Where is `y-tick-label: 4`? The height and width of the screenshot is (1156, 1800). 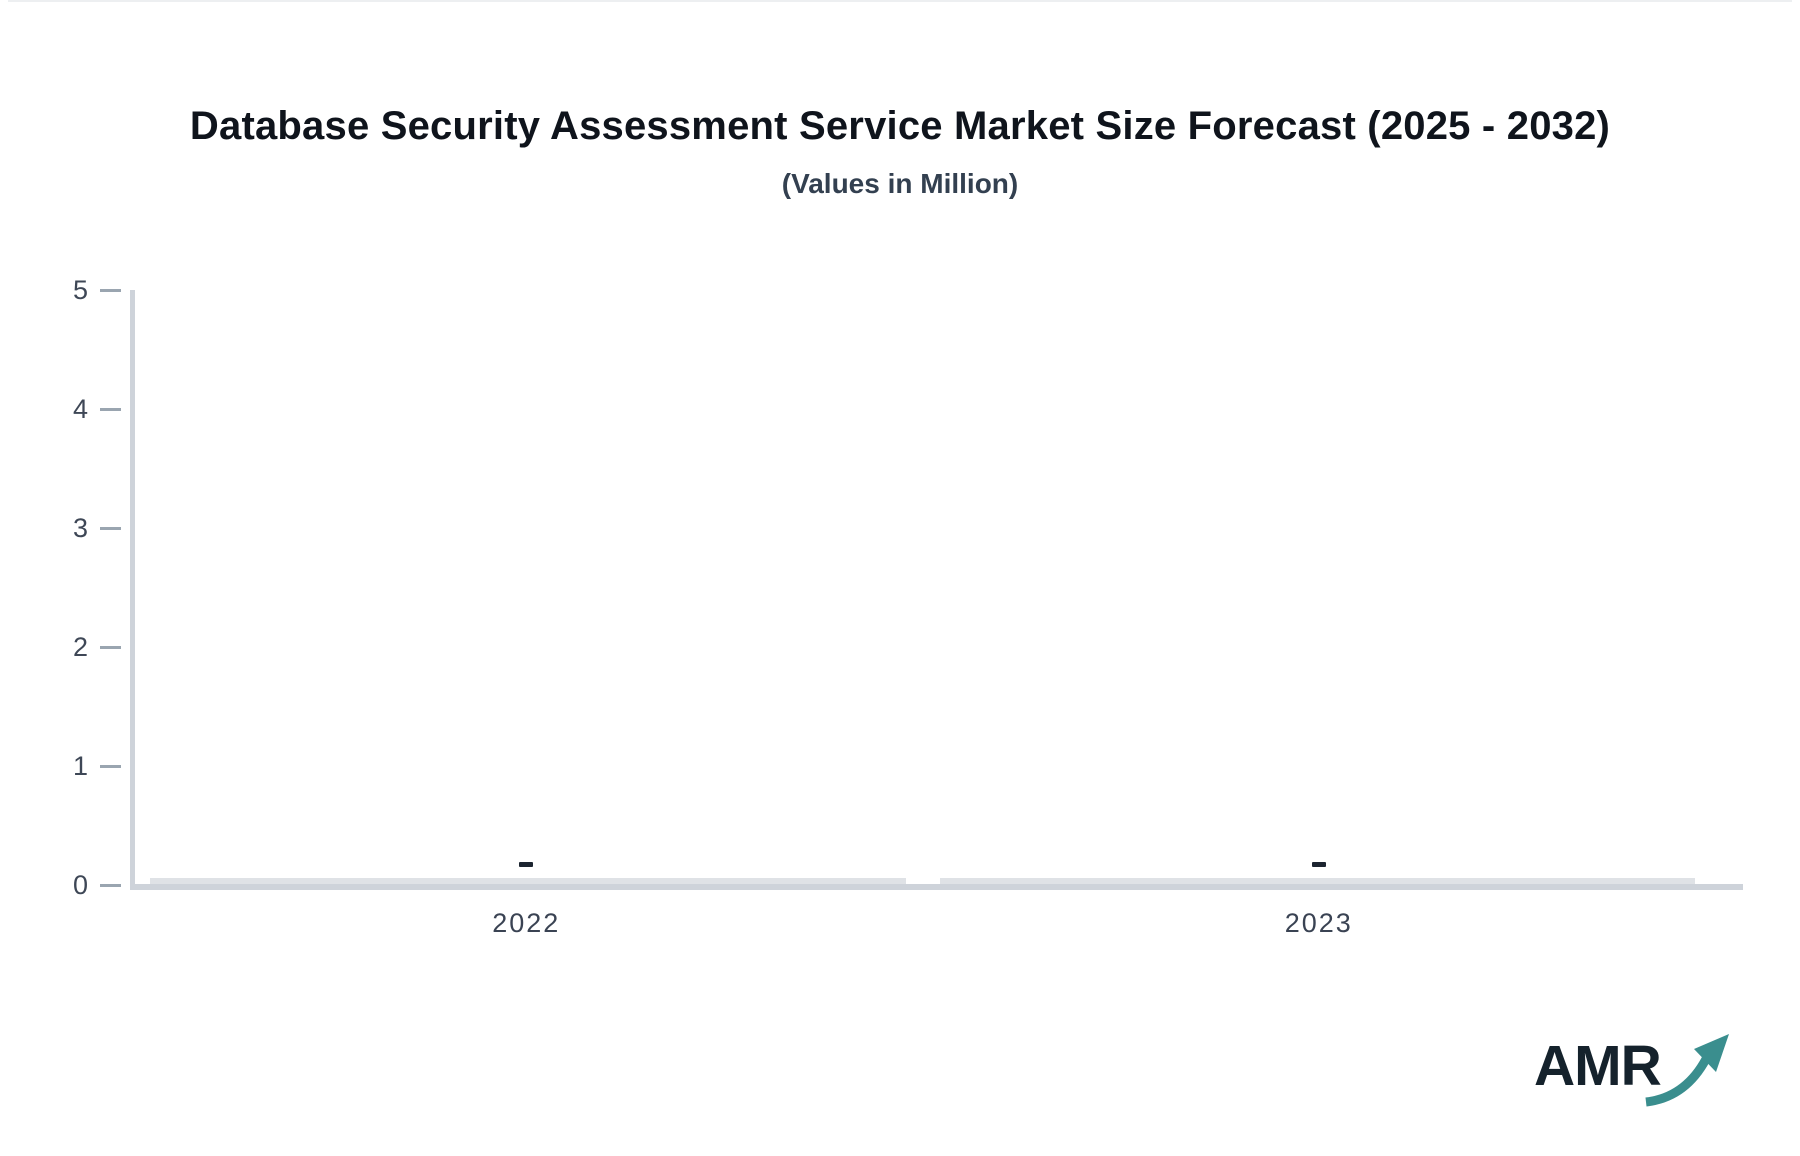
y-tick-label: 4 is located at coordinates (80, 409).